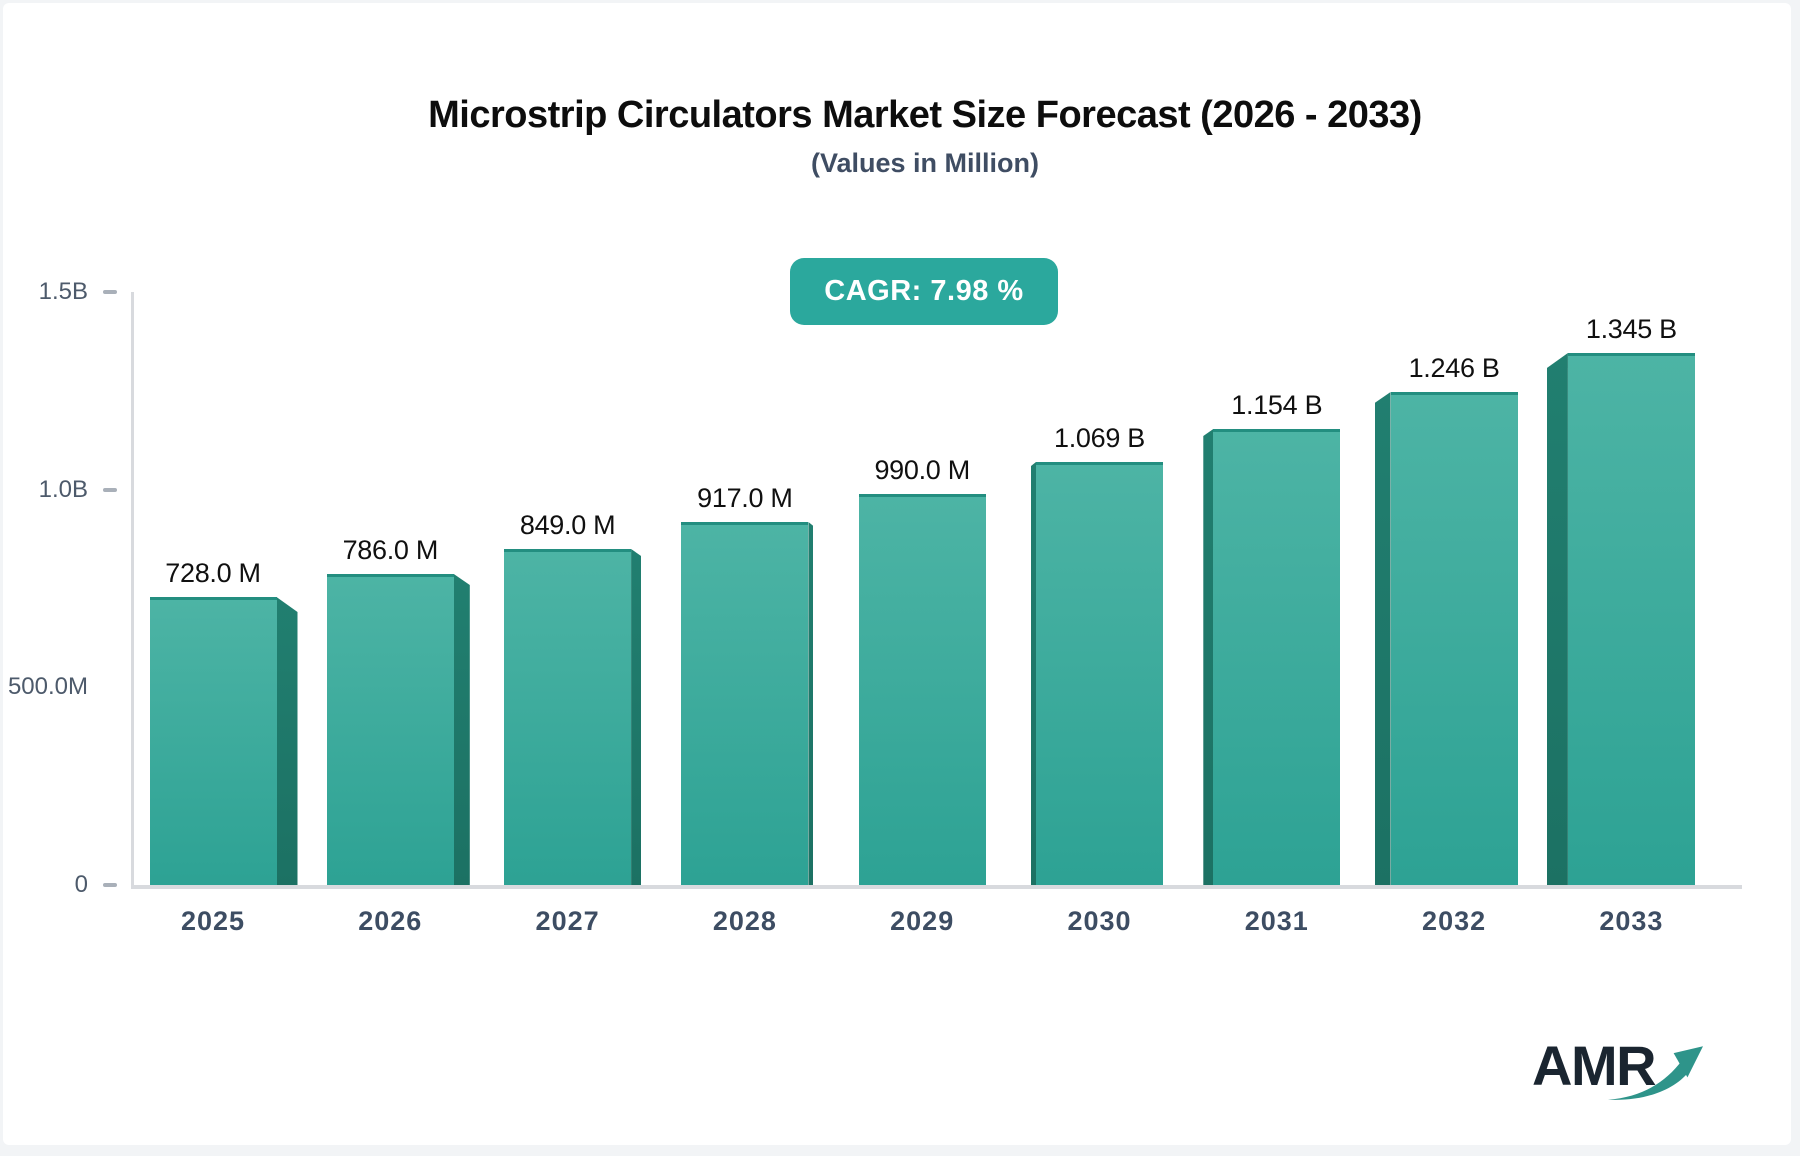 This screenshot has width=1800, height=1156. I want to click on growth-arrow-icon, so click(1655, 1073).